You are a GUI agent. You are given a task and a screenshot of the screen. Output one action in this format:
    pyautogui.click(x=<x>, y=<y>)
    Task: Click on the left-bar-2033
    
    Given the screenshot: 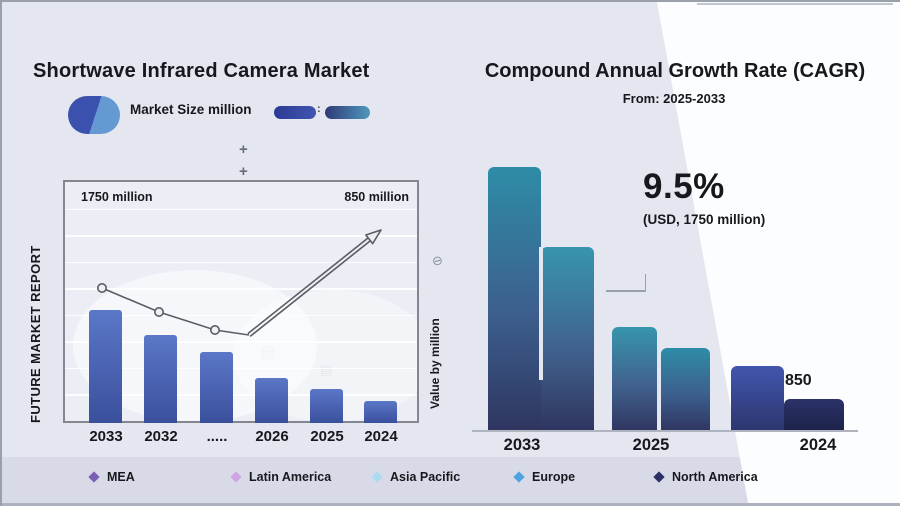 What is the action you would take?
    pyautogui.click(x=105, y=366)
    